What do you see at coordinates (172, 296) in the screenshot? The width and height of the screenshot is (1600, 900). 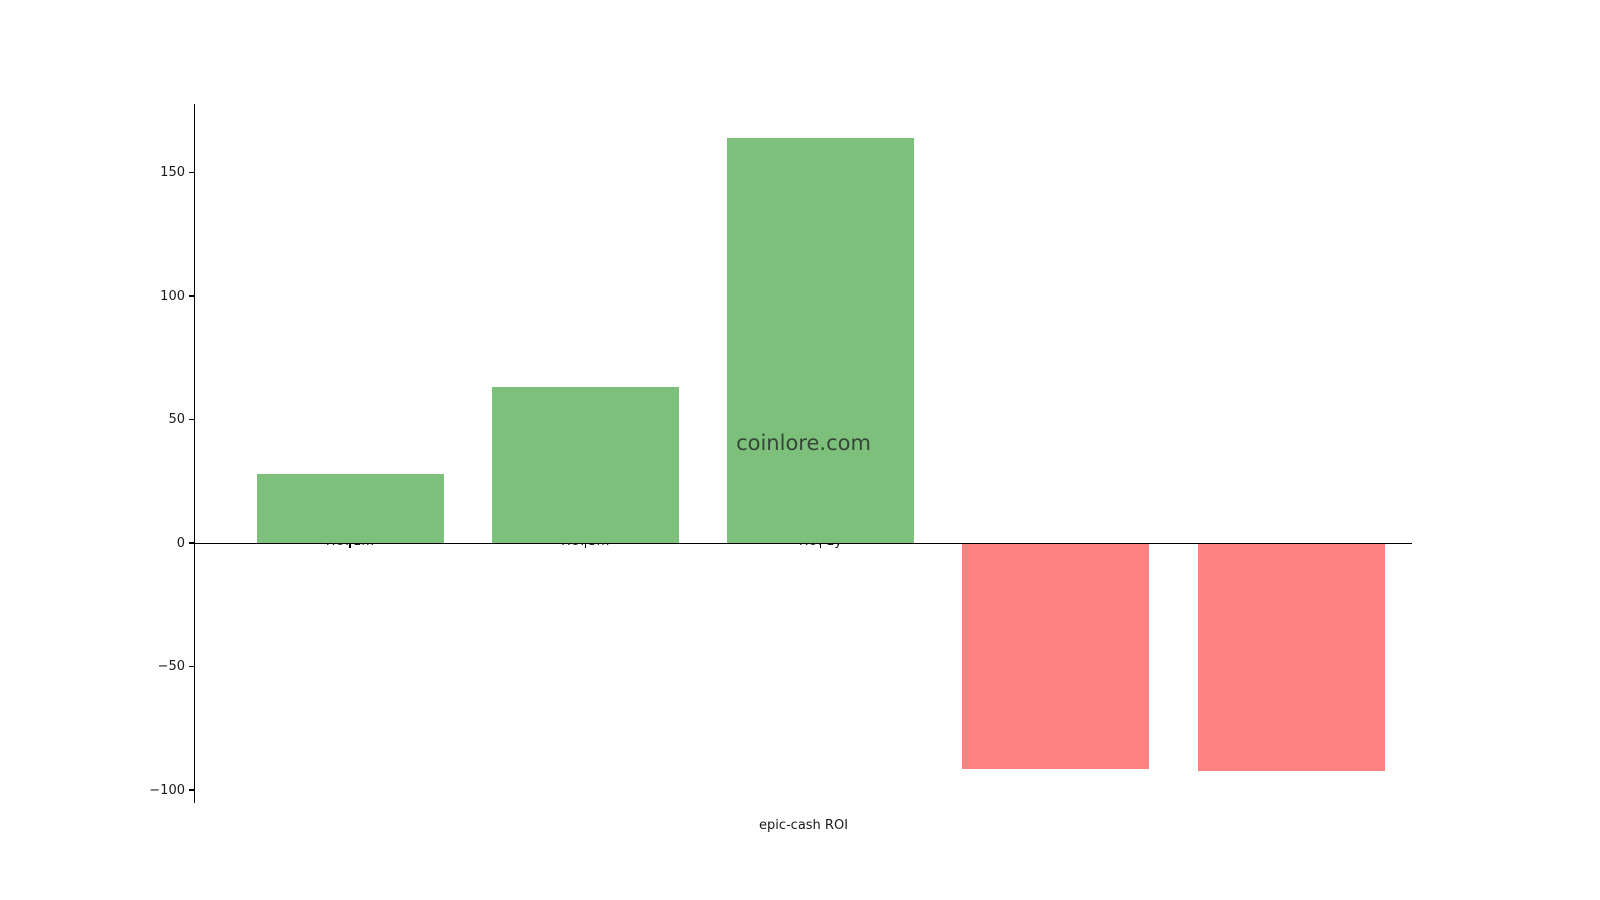 I see `y-tick-label: 100` at bounding box center [172, 296].